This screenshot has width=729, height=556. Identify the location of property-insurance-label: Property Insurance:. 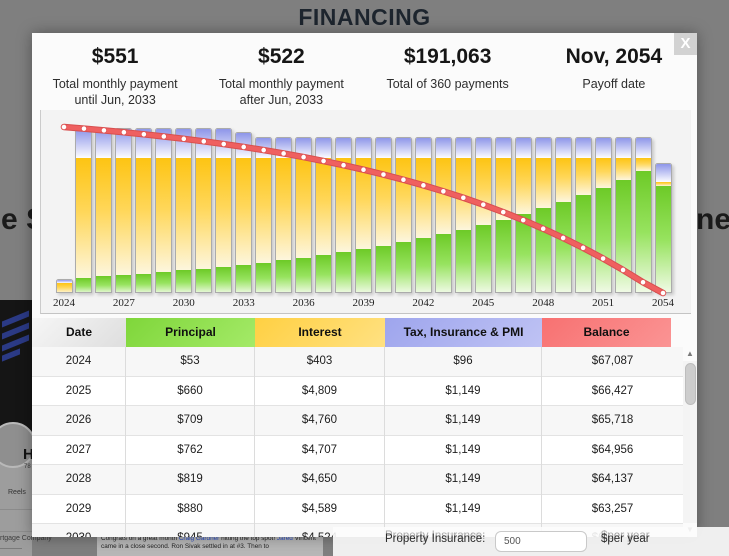
(435, 539).